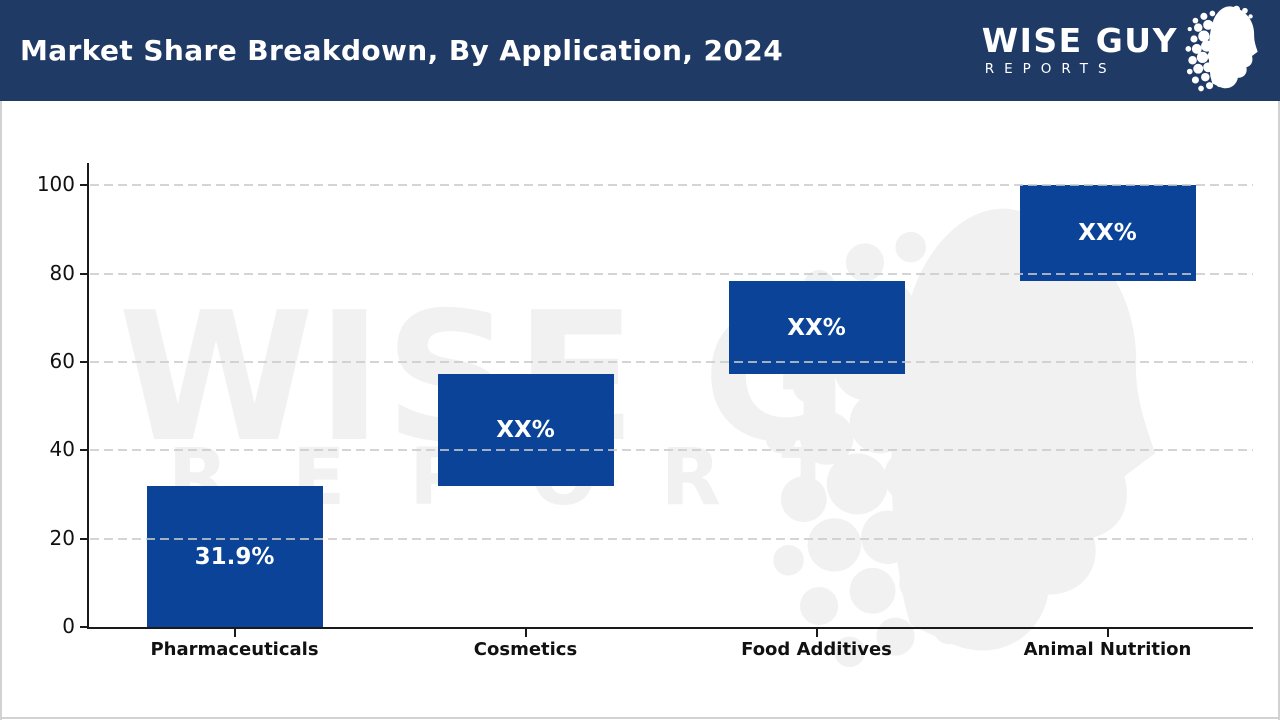  Describe the element at coordinates (62, 272) in the screenshot. I see `y-tick-label: 80` at that location.